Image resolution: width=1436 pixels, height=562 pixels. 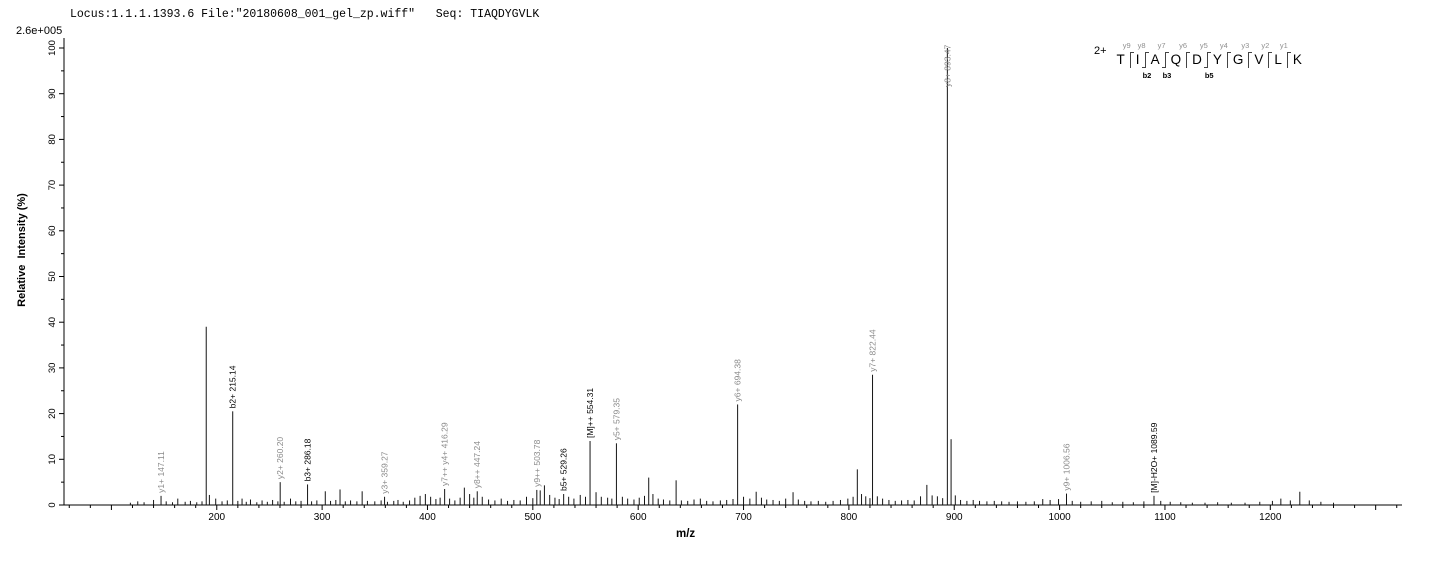 I want to click on svg-text: y8++ 447.24, so click(x=477, y=465).